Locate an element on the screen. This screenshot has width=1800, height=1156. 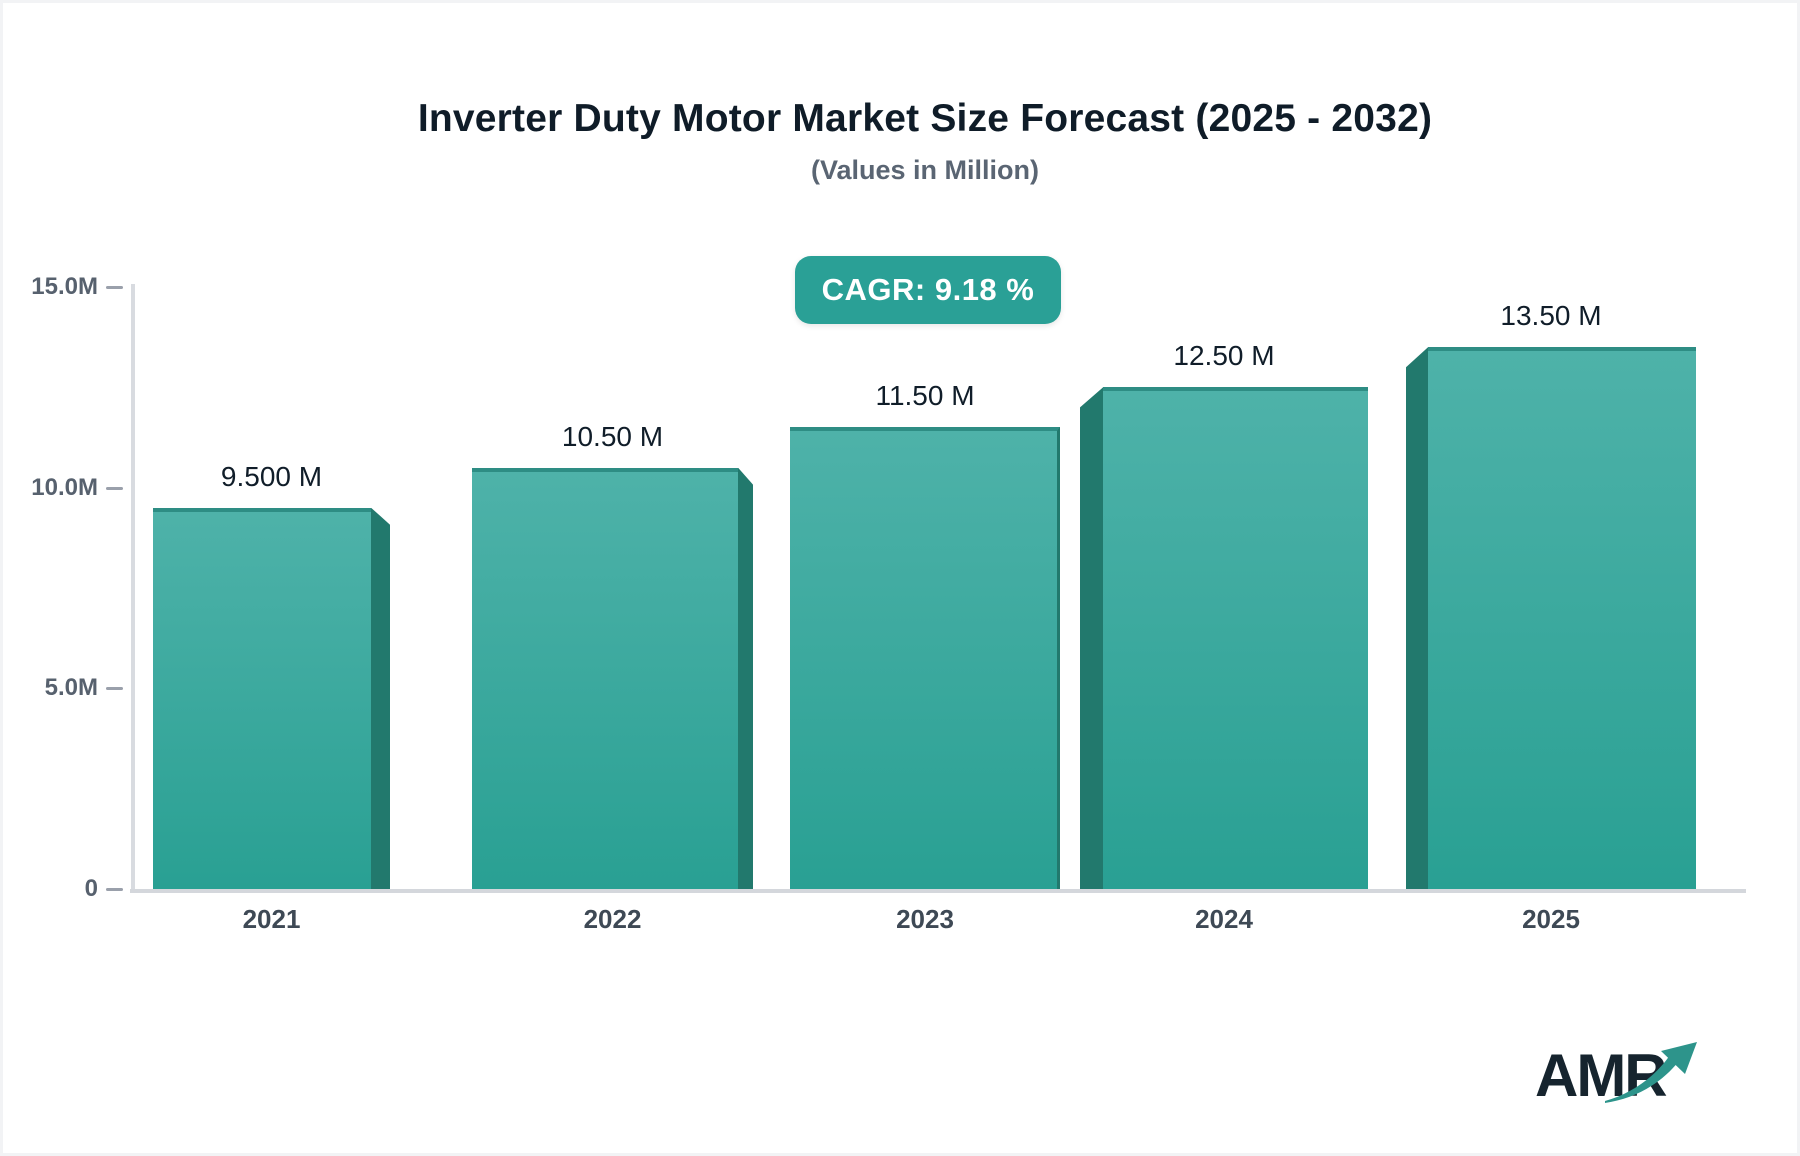
y-tick-label: 10.0M is located at coordinates (64, 487).